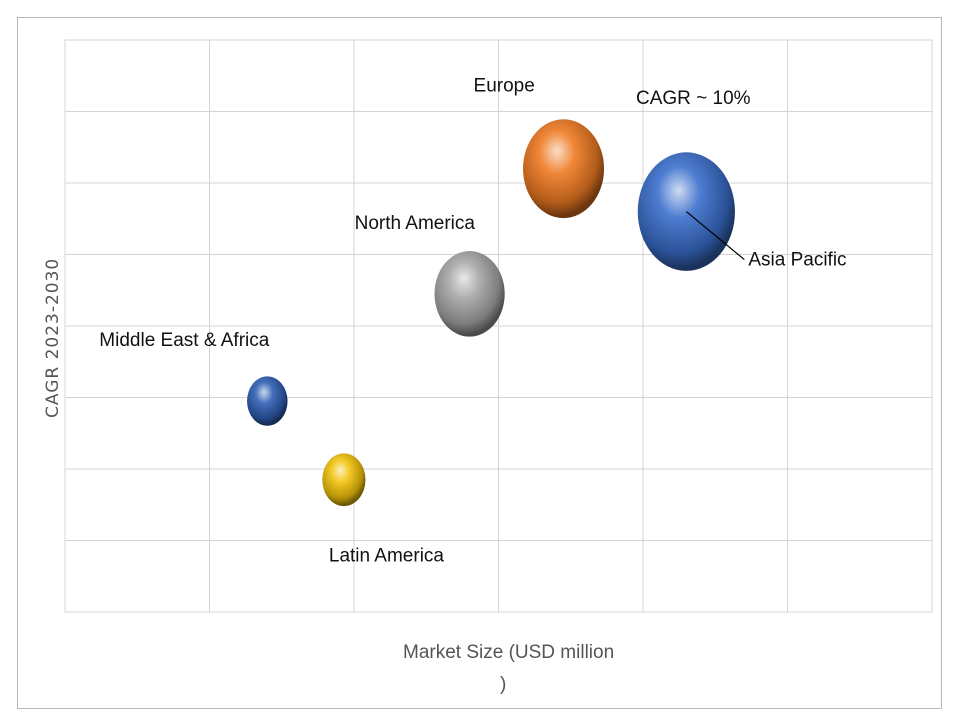  What do you see at coordinates (693, 98) in the screenshot?
I see `cagr-annotation: CAGR ~ 10%` at bounding box center [693, 98].